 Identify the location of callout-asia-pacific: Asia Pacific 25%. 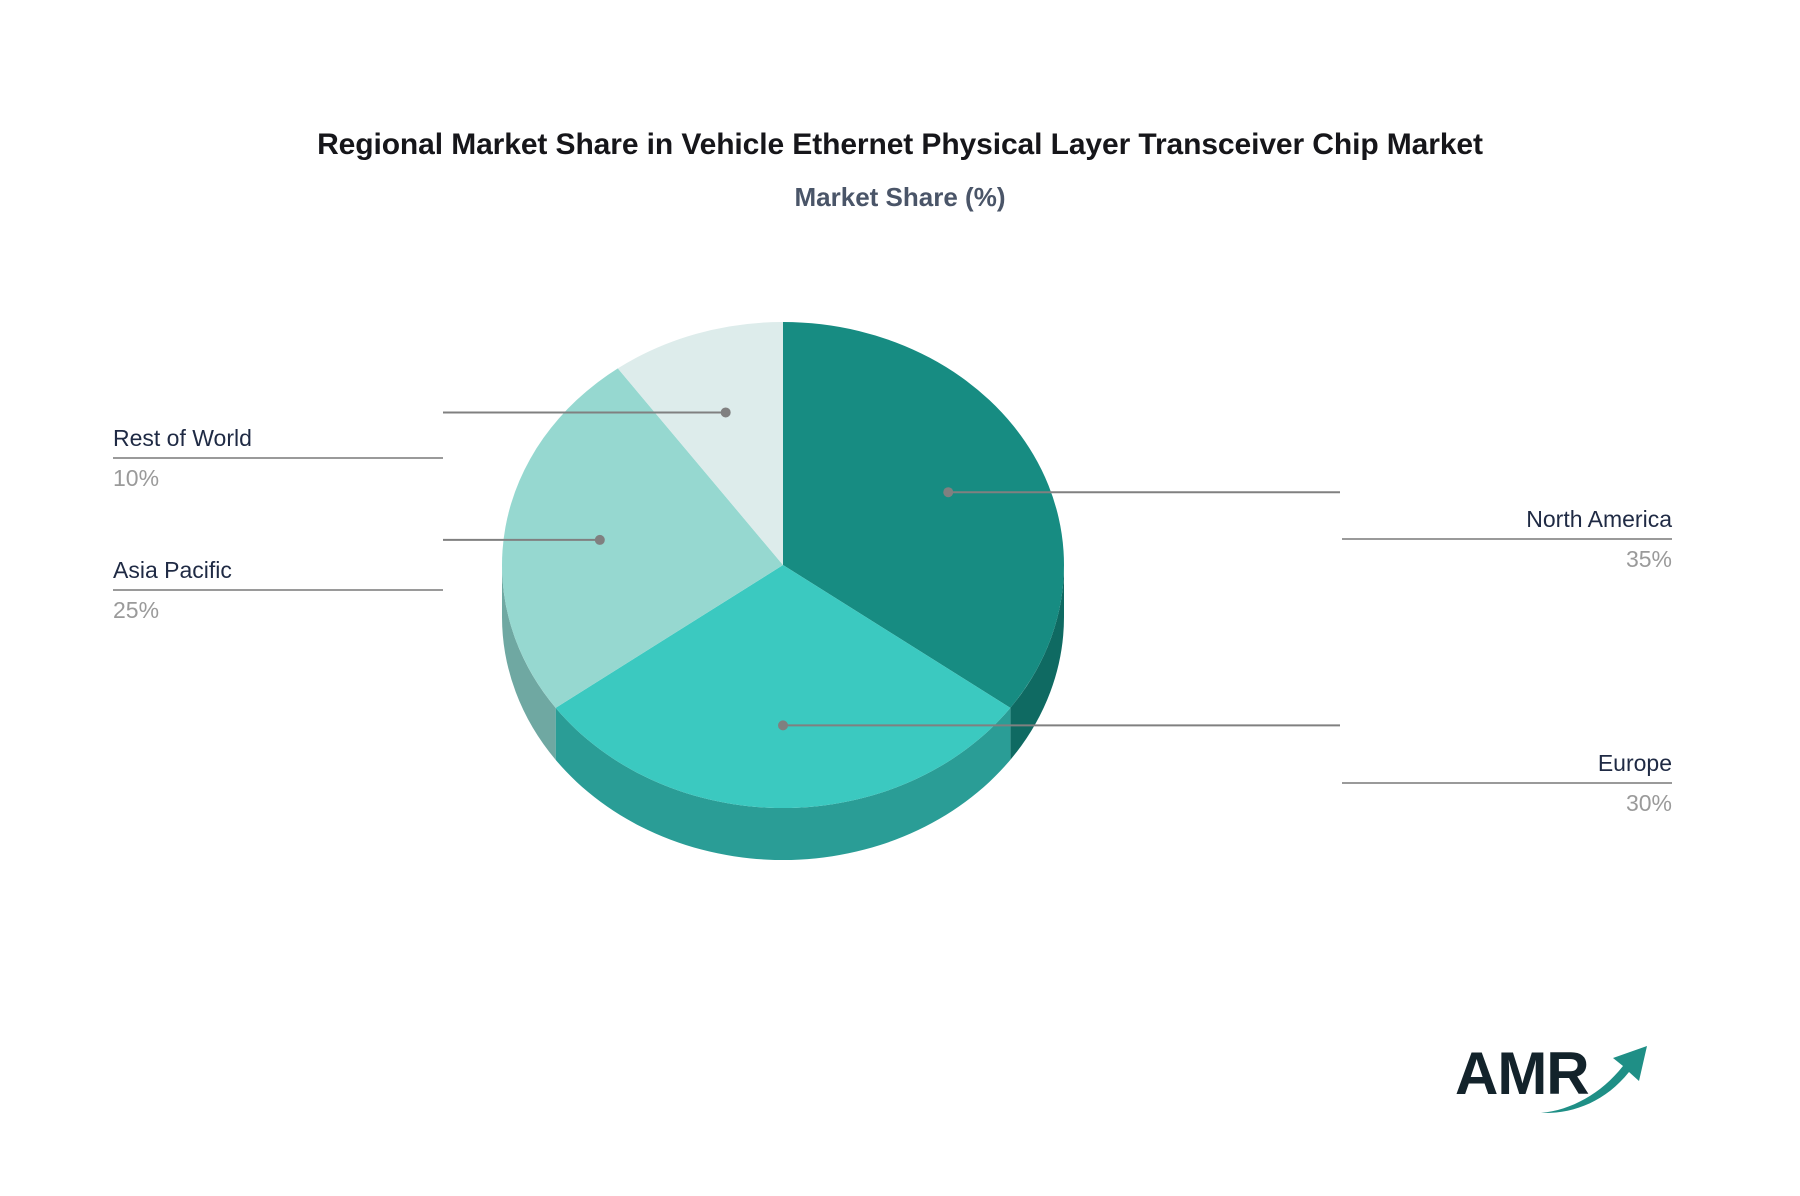
(278, 590).